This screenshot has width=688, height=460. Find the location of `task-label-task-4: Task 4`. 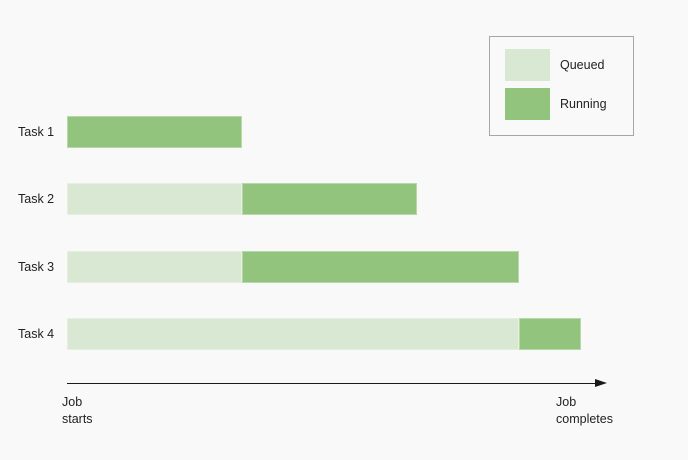

task-label-task-4: Task 4 is located at coordinates (36, 334).